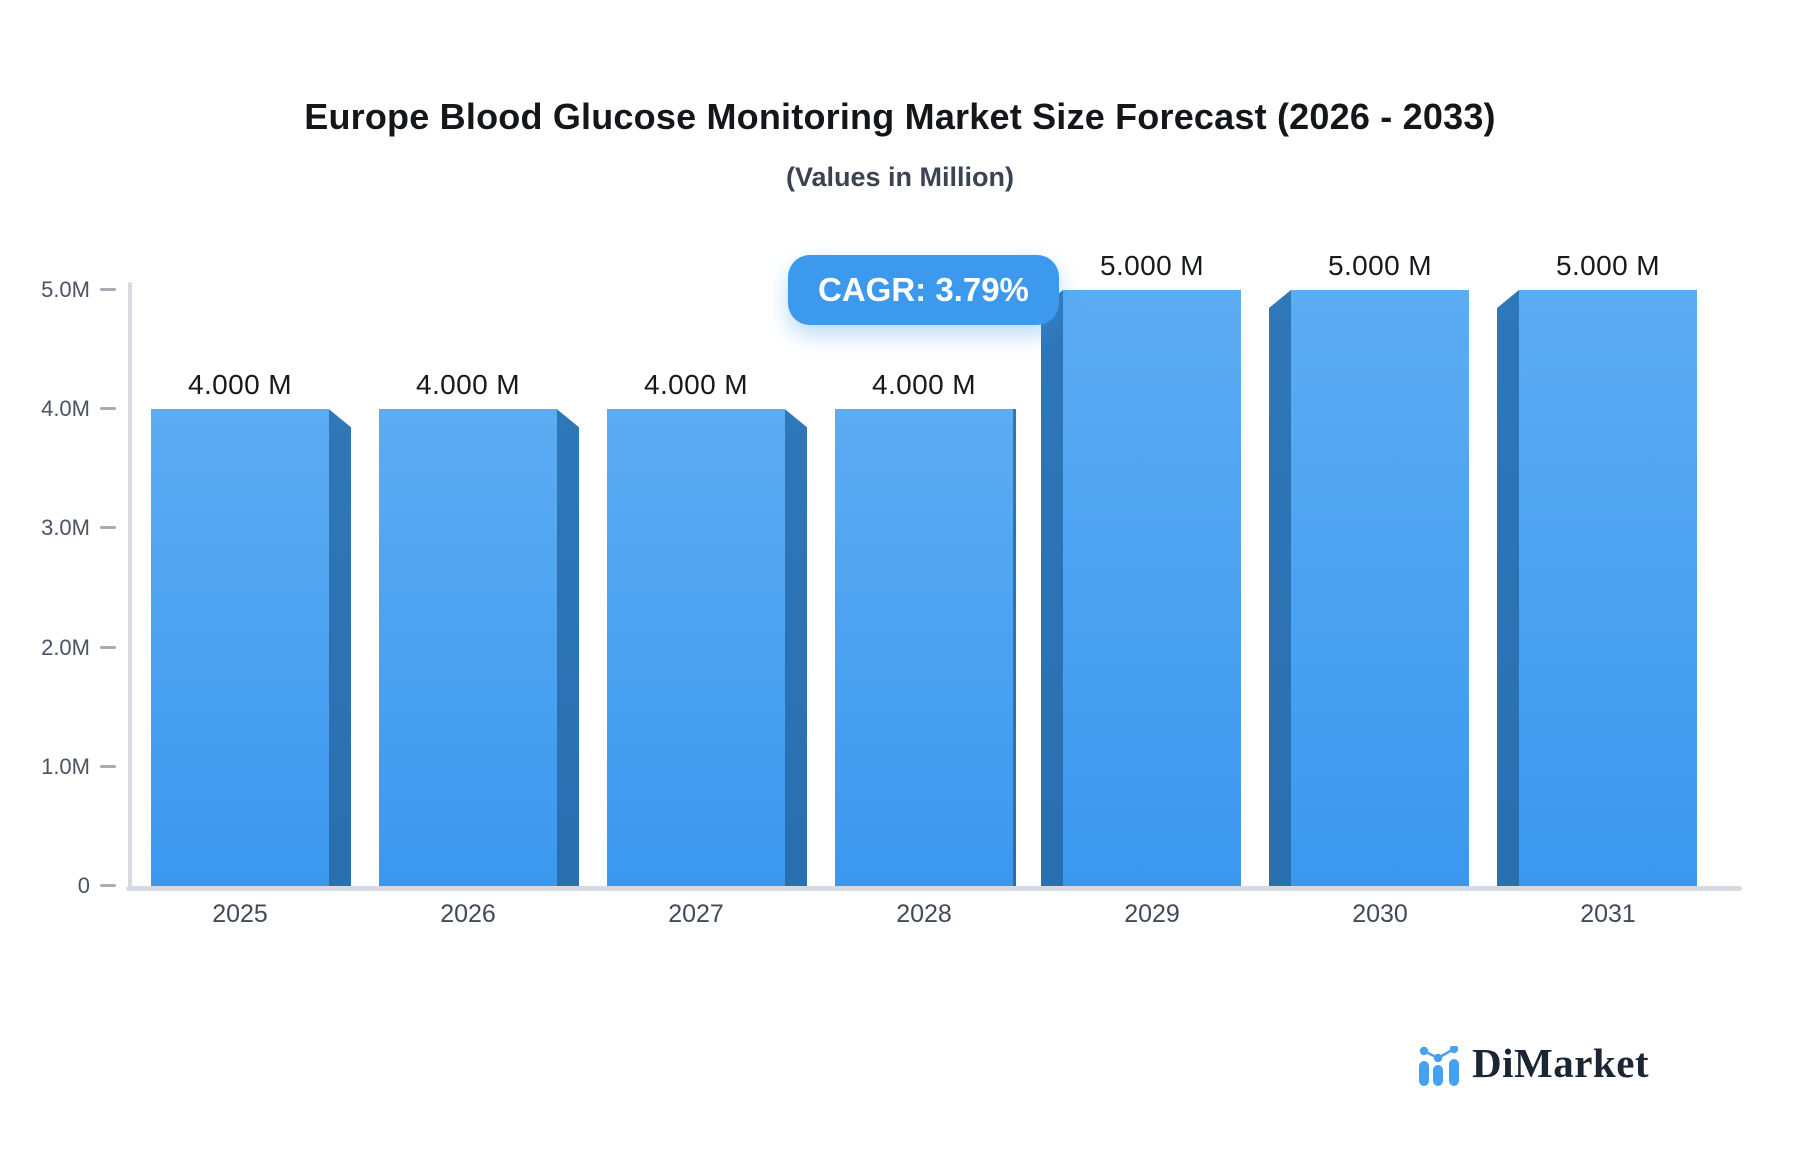  I want to click on bar-value-label-2025: 4.000 M, so click(240, 385).